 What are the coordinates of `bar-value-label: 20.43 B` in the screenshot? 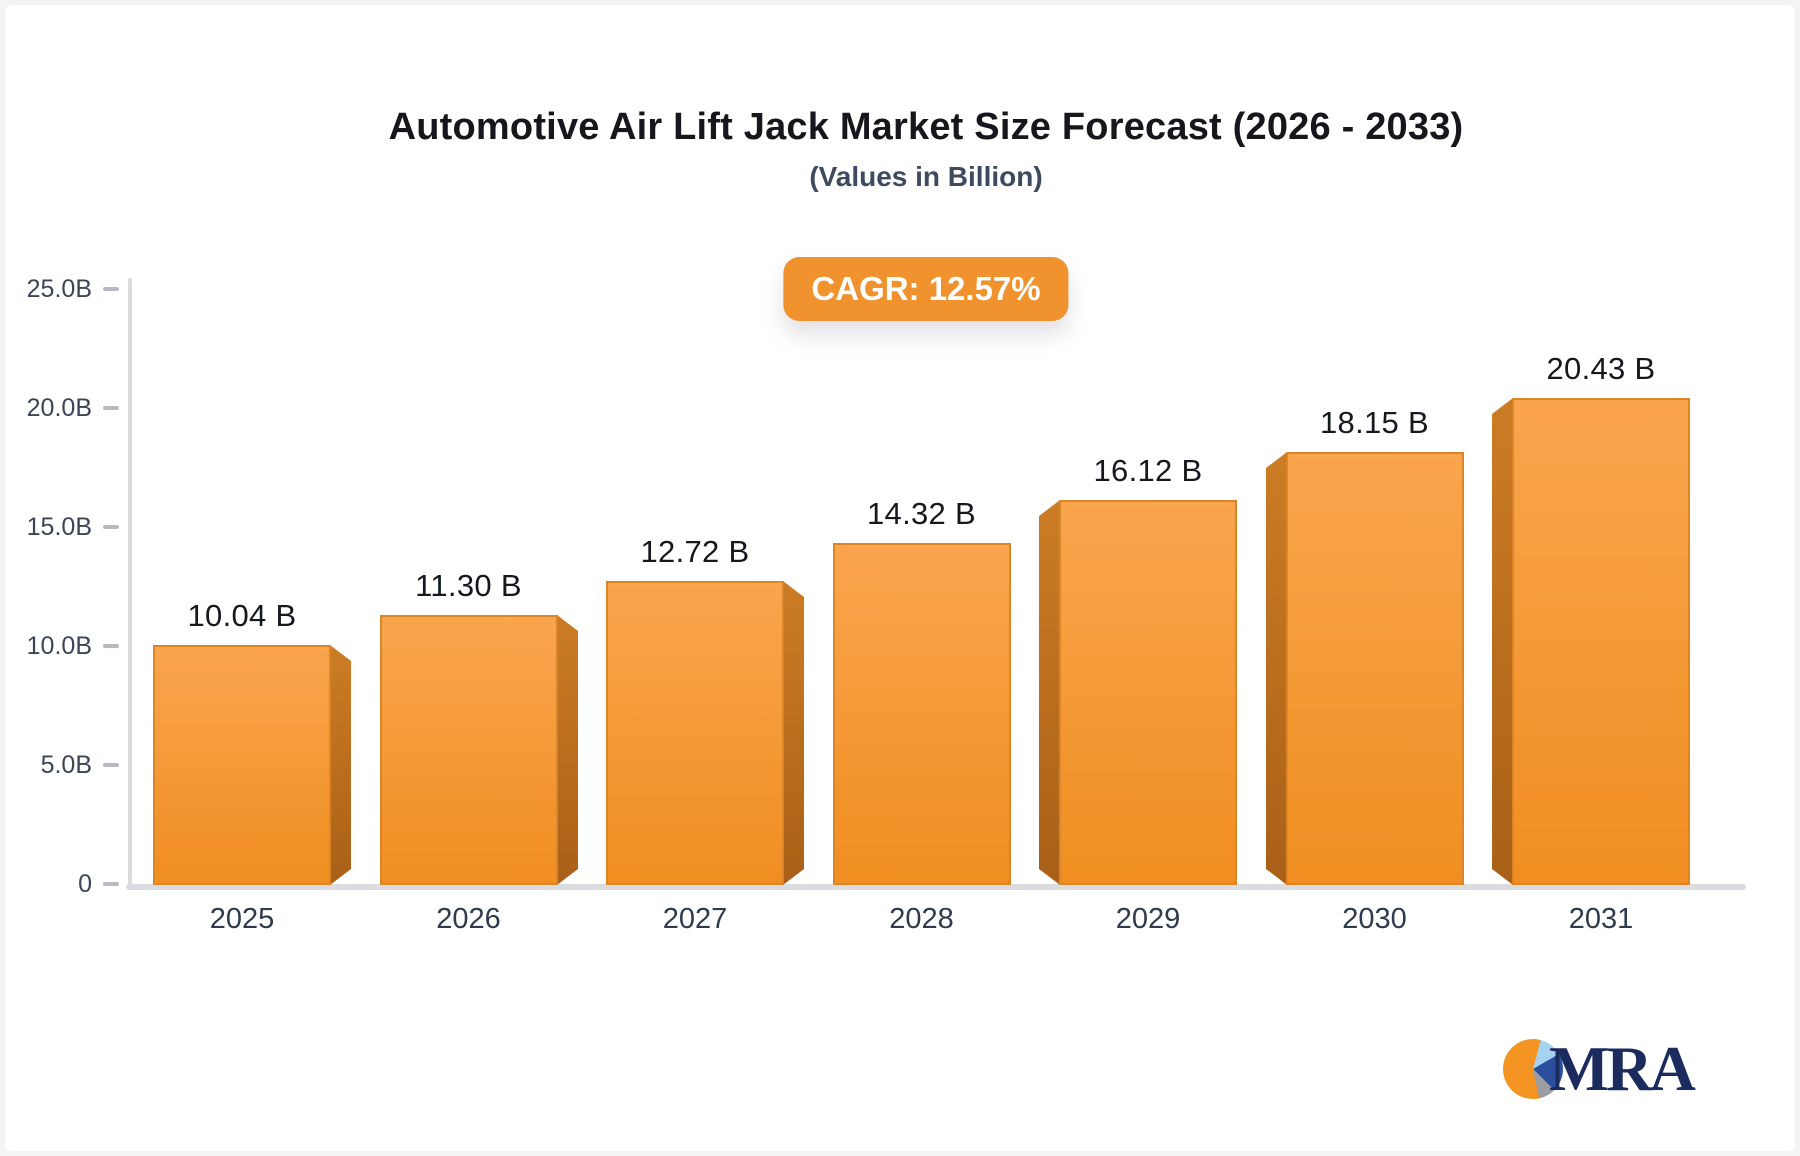 It's located at (1601, 368).